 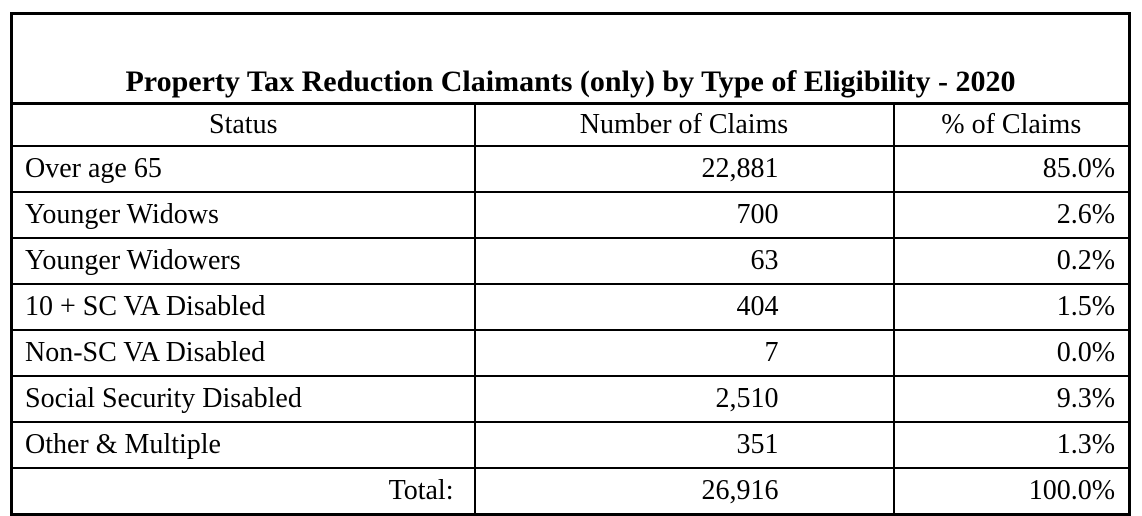 I want to click on table-row: Younger Widowers 63 0.2%, so click(x=570, y=261).